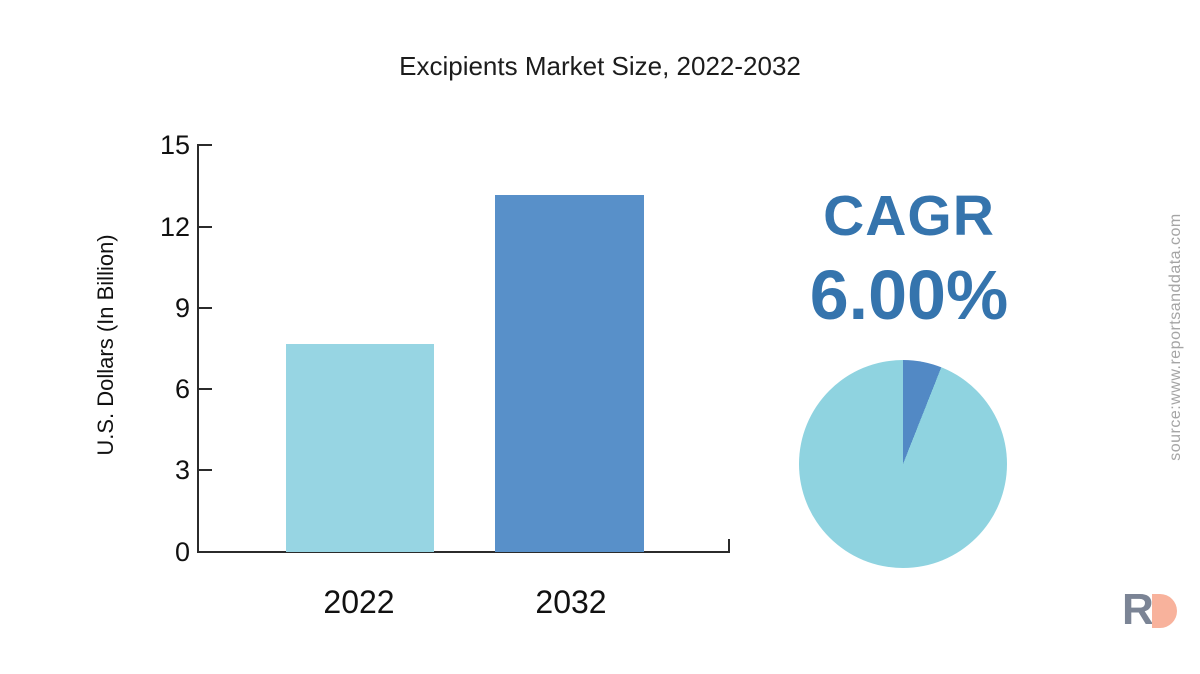 This screenshot has width=1200, height=674. Describe the element at coordinates (1164, 611) in the screenshot. I see `logo-d-mark-icon` at that location.